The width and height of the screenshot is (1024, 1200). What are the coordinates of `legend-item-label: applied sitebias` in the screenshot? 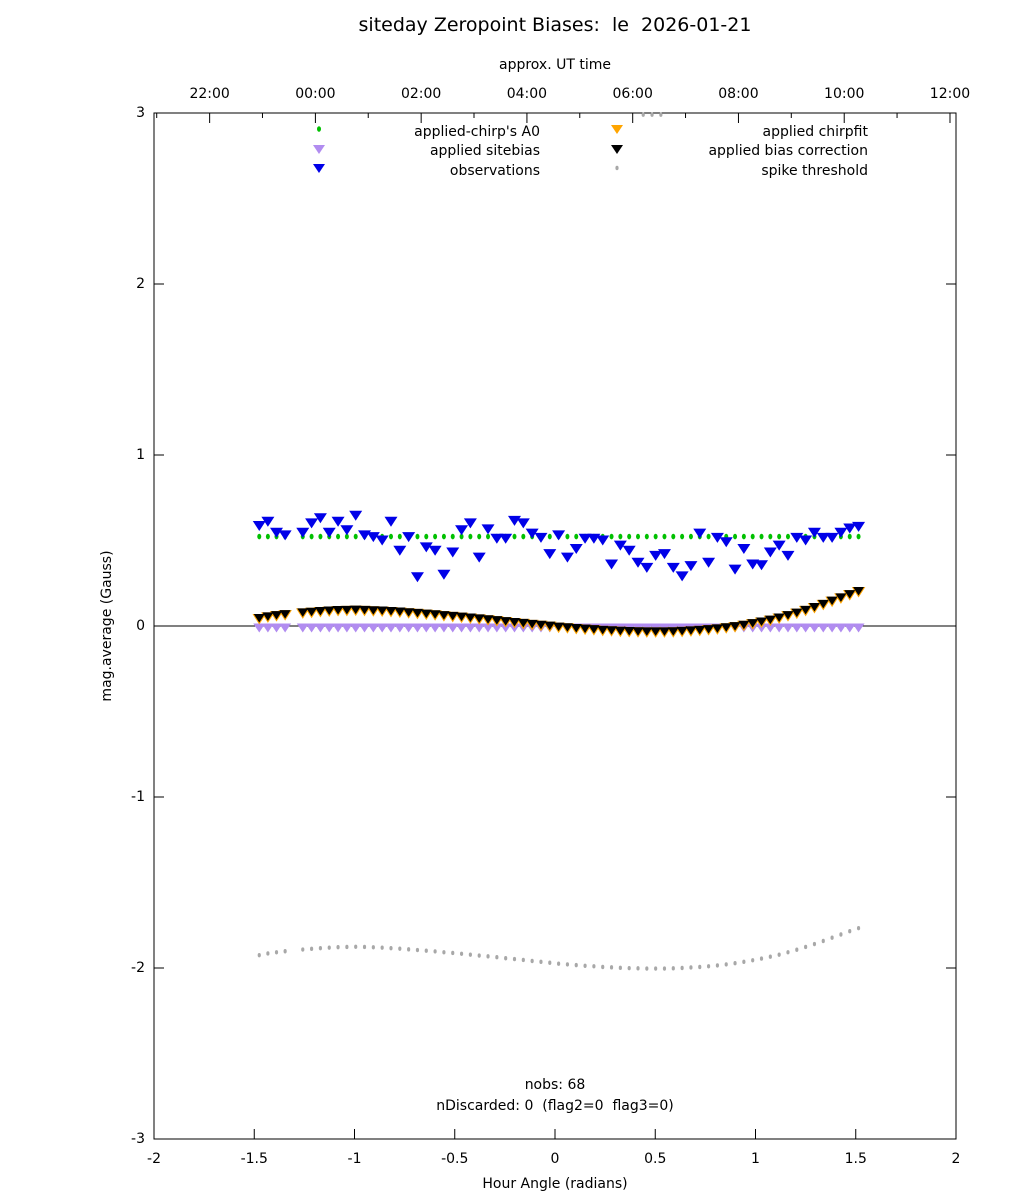 It's located at (484, 151).